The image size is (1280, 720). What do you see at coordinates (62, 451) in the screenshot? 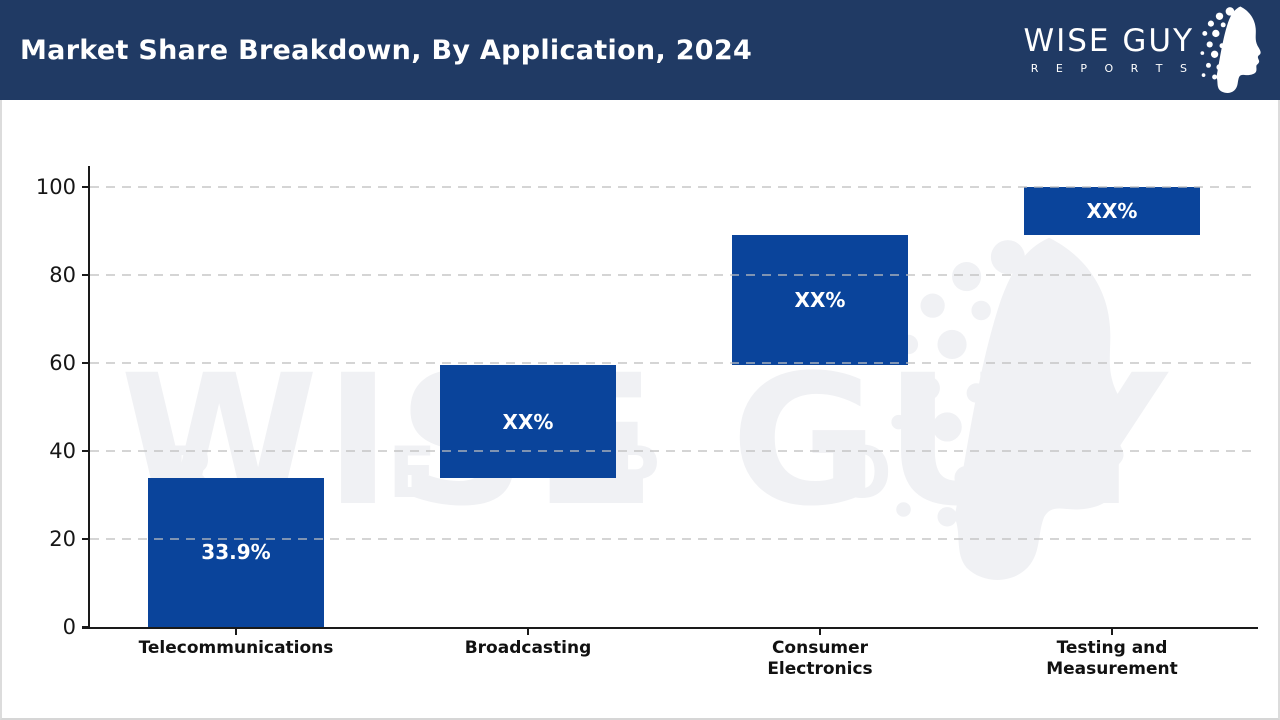
I see `y-tick-label: 40` at bounding box center [62, 451].